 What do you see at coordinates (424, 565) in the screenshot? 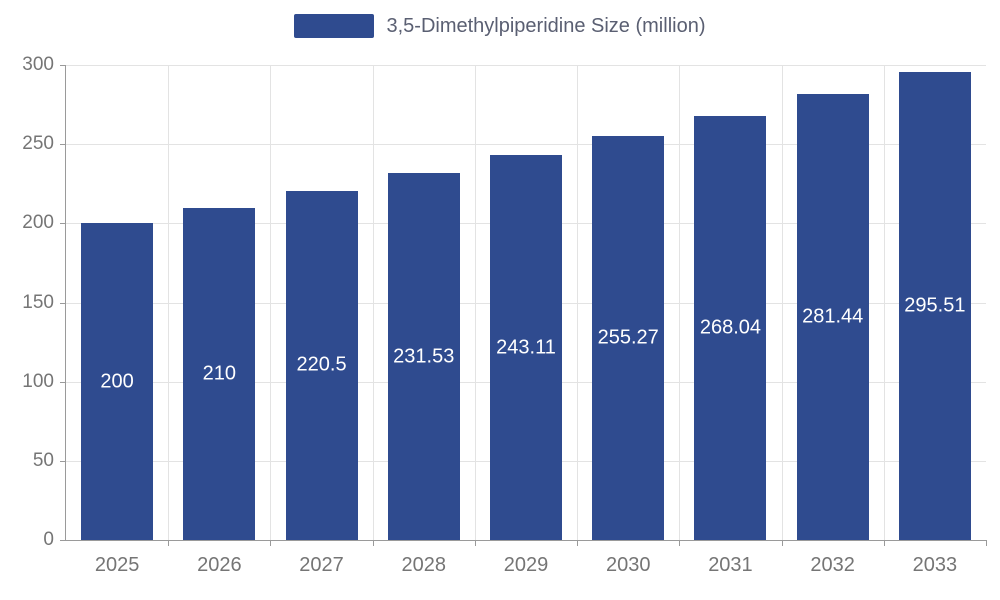
I see `x-tick-label: 2028` at bounding box center [424, 565].